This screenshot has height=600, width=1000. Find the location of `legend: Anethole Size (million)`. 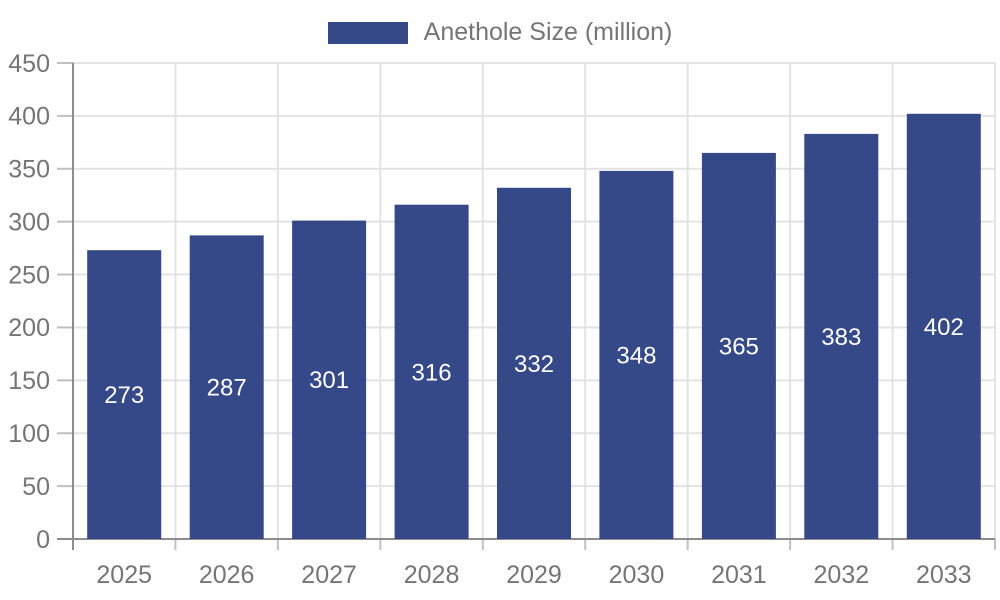

legend: Anethole Size (million) is located at coordinates (500, 32).